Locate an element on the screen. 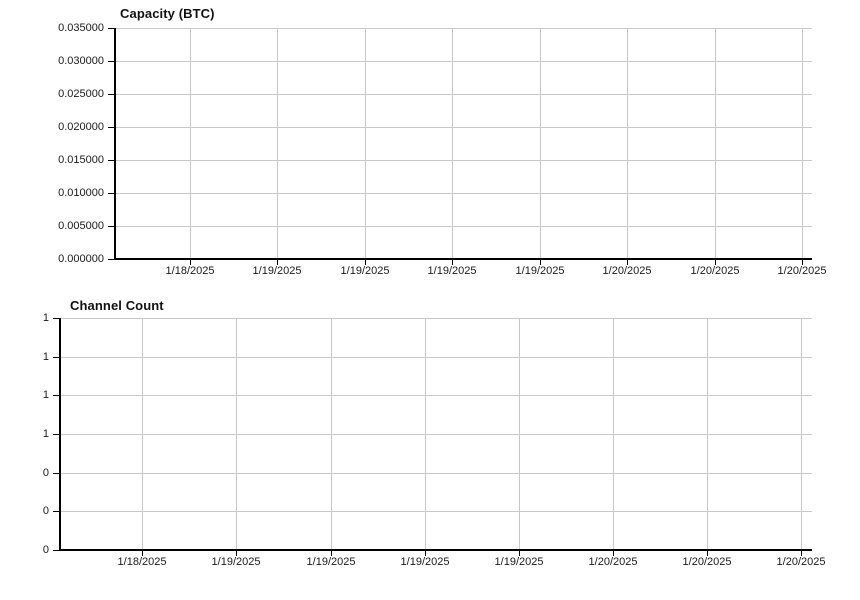 This screenshot has width=860, height=600. x-axis-line-capacity is located at coordinates (463, 259).